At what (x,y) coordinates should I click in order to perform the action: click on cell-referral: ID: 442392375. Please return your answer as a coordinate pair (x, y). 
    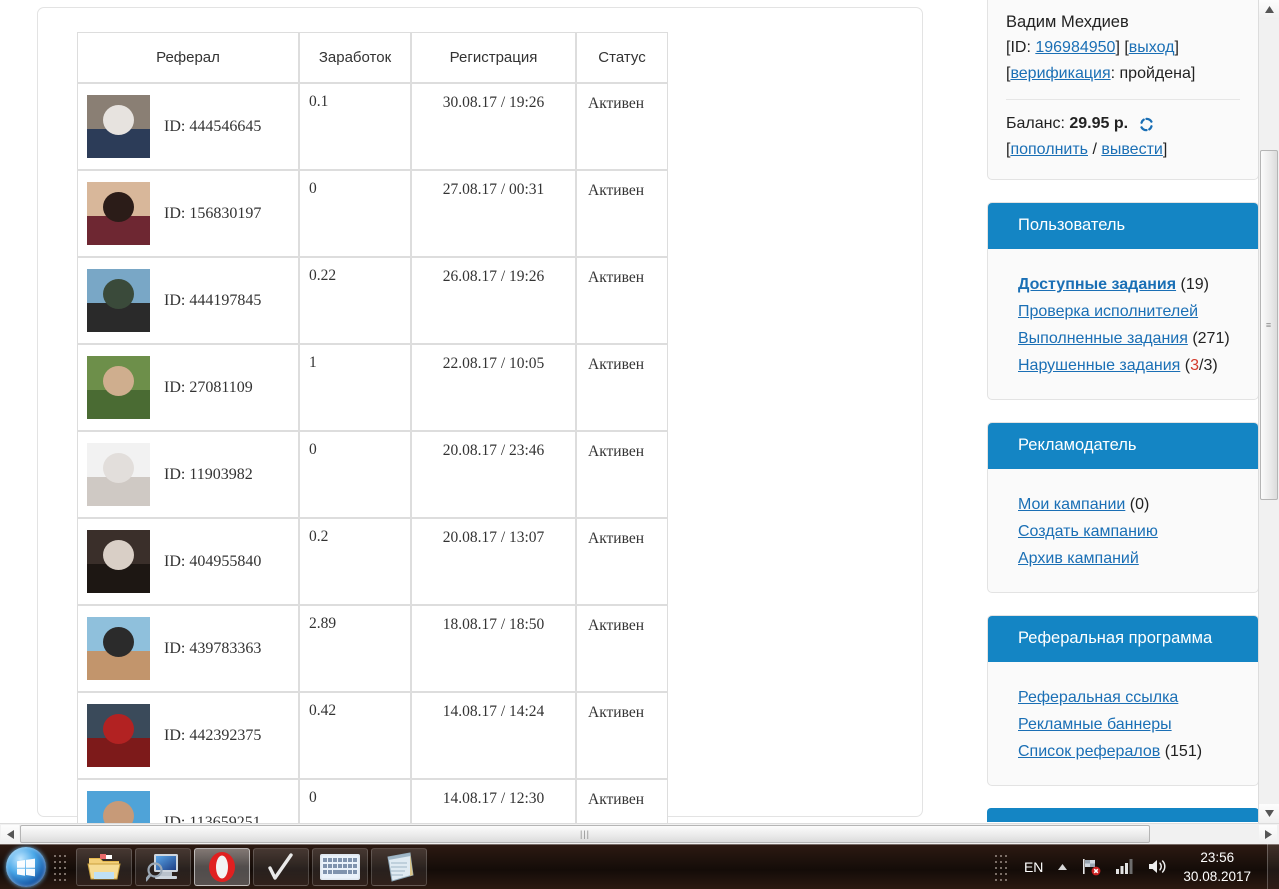
    Looking at the image, I should click on (188, 735).